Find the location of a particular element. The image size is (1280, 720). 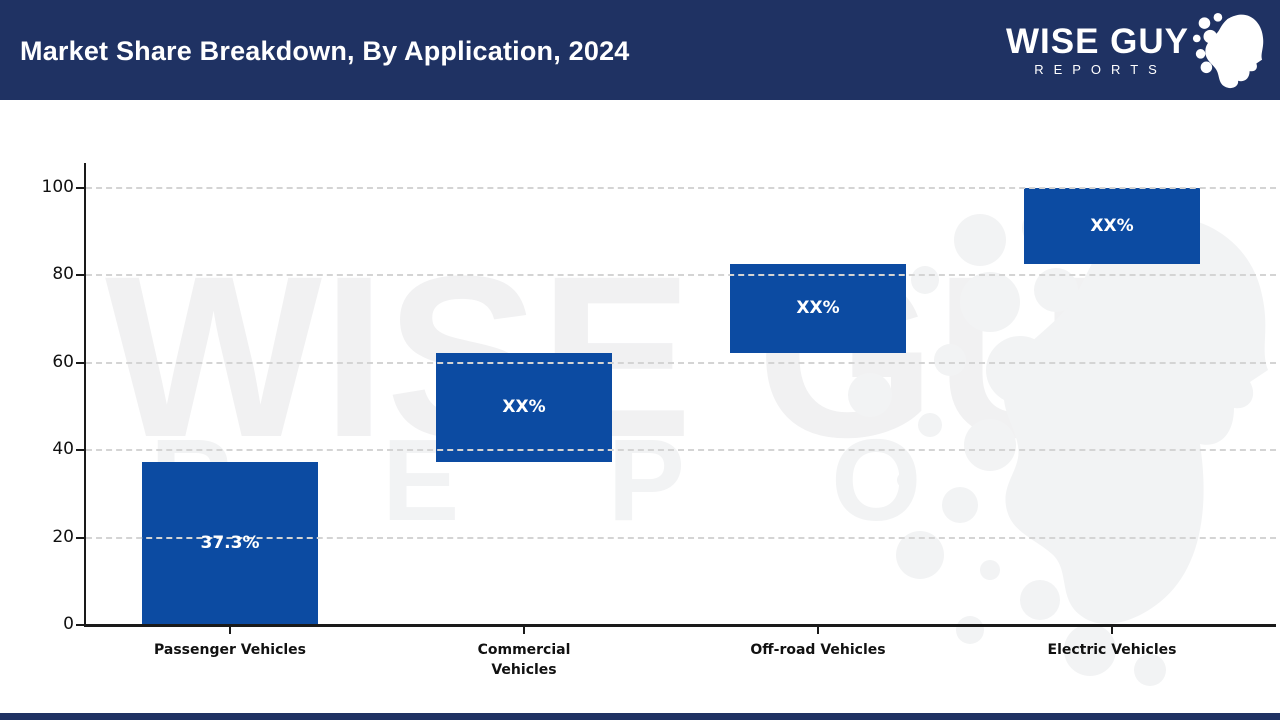

x-axis-category-label: Passenger Vehicles is located at coordinates (229, 650).